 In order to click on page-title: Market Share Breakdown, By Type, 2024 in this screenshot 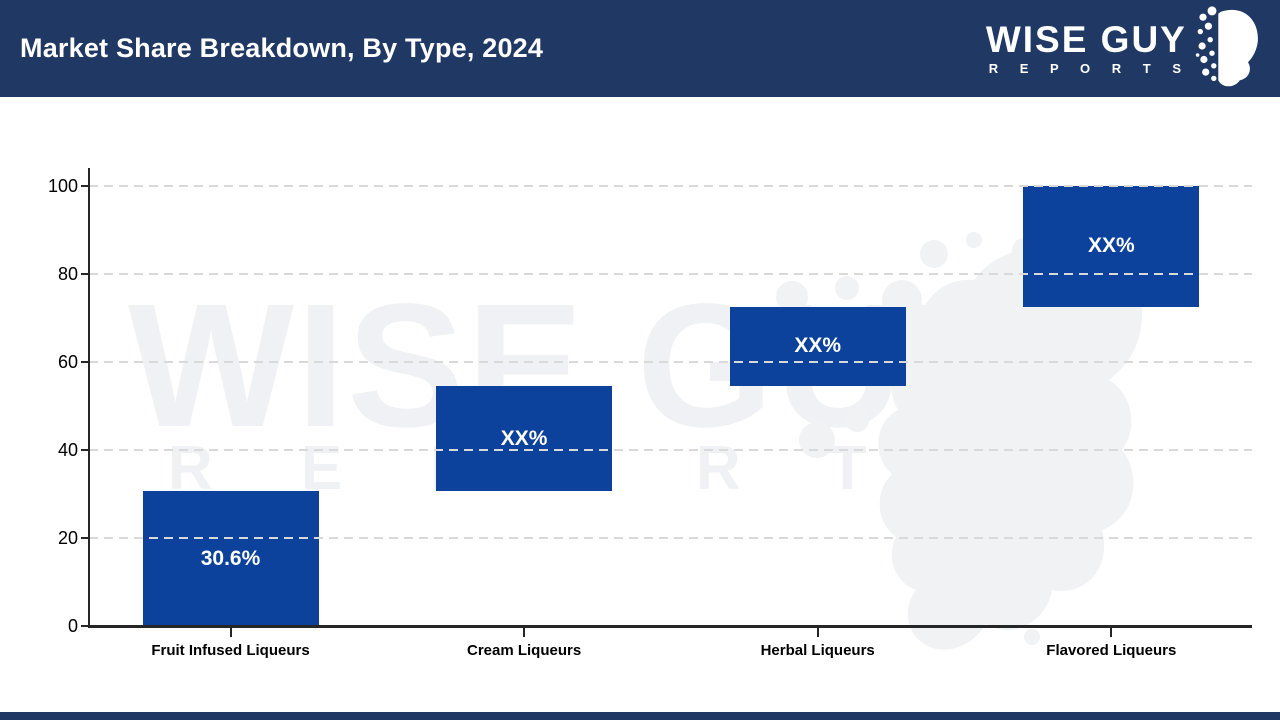, I will do `click(282, 48)`.